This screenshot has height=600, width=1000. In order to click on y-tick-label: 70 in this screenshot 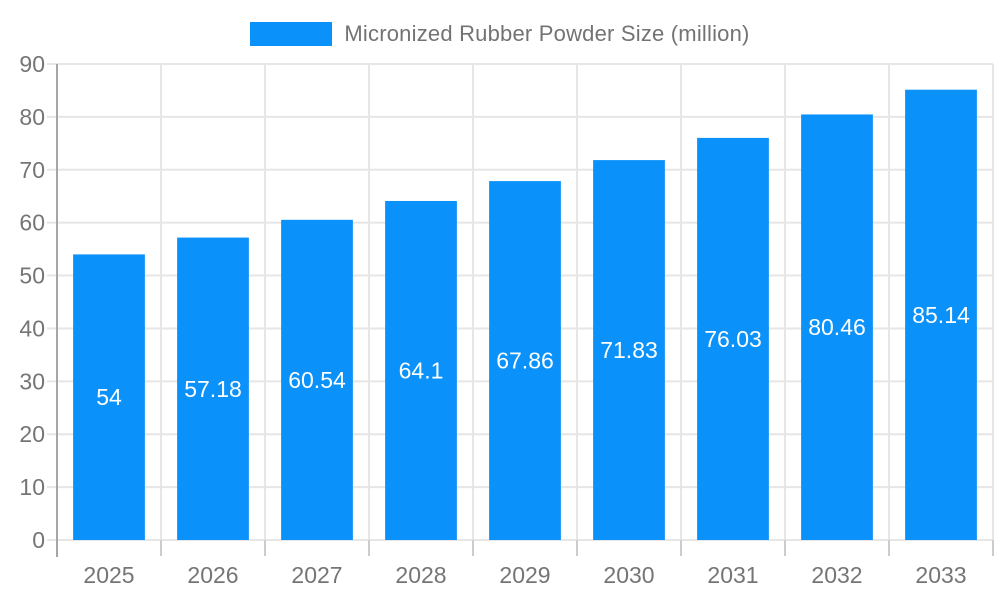, I will do `click(32, 170)`.